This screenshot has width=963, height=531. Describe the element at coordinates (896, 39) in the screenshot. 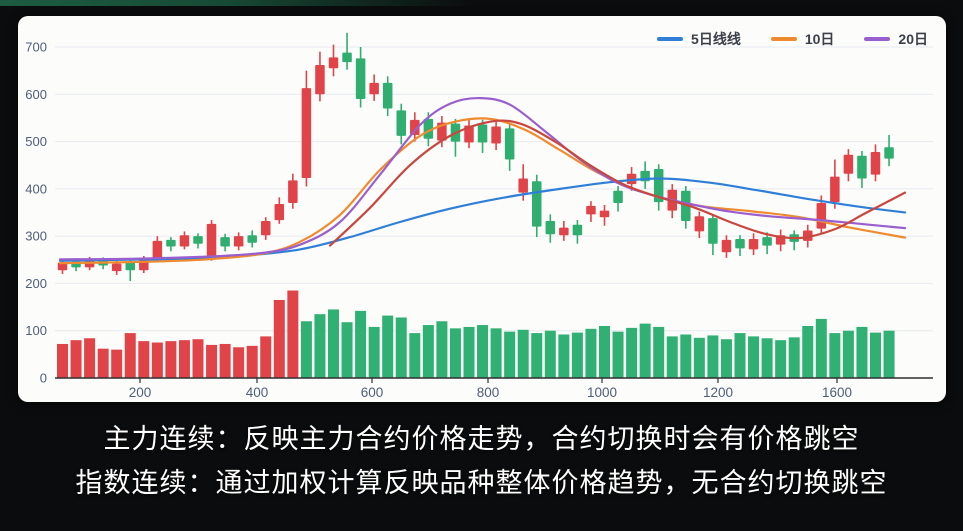

I see `legend-item-20日: 20日` at that location.